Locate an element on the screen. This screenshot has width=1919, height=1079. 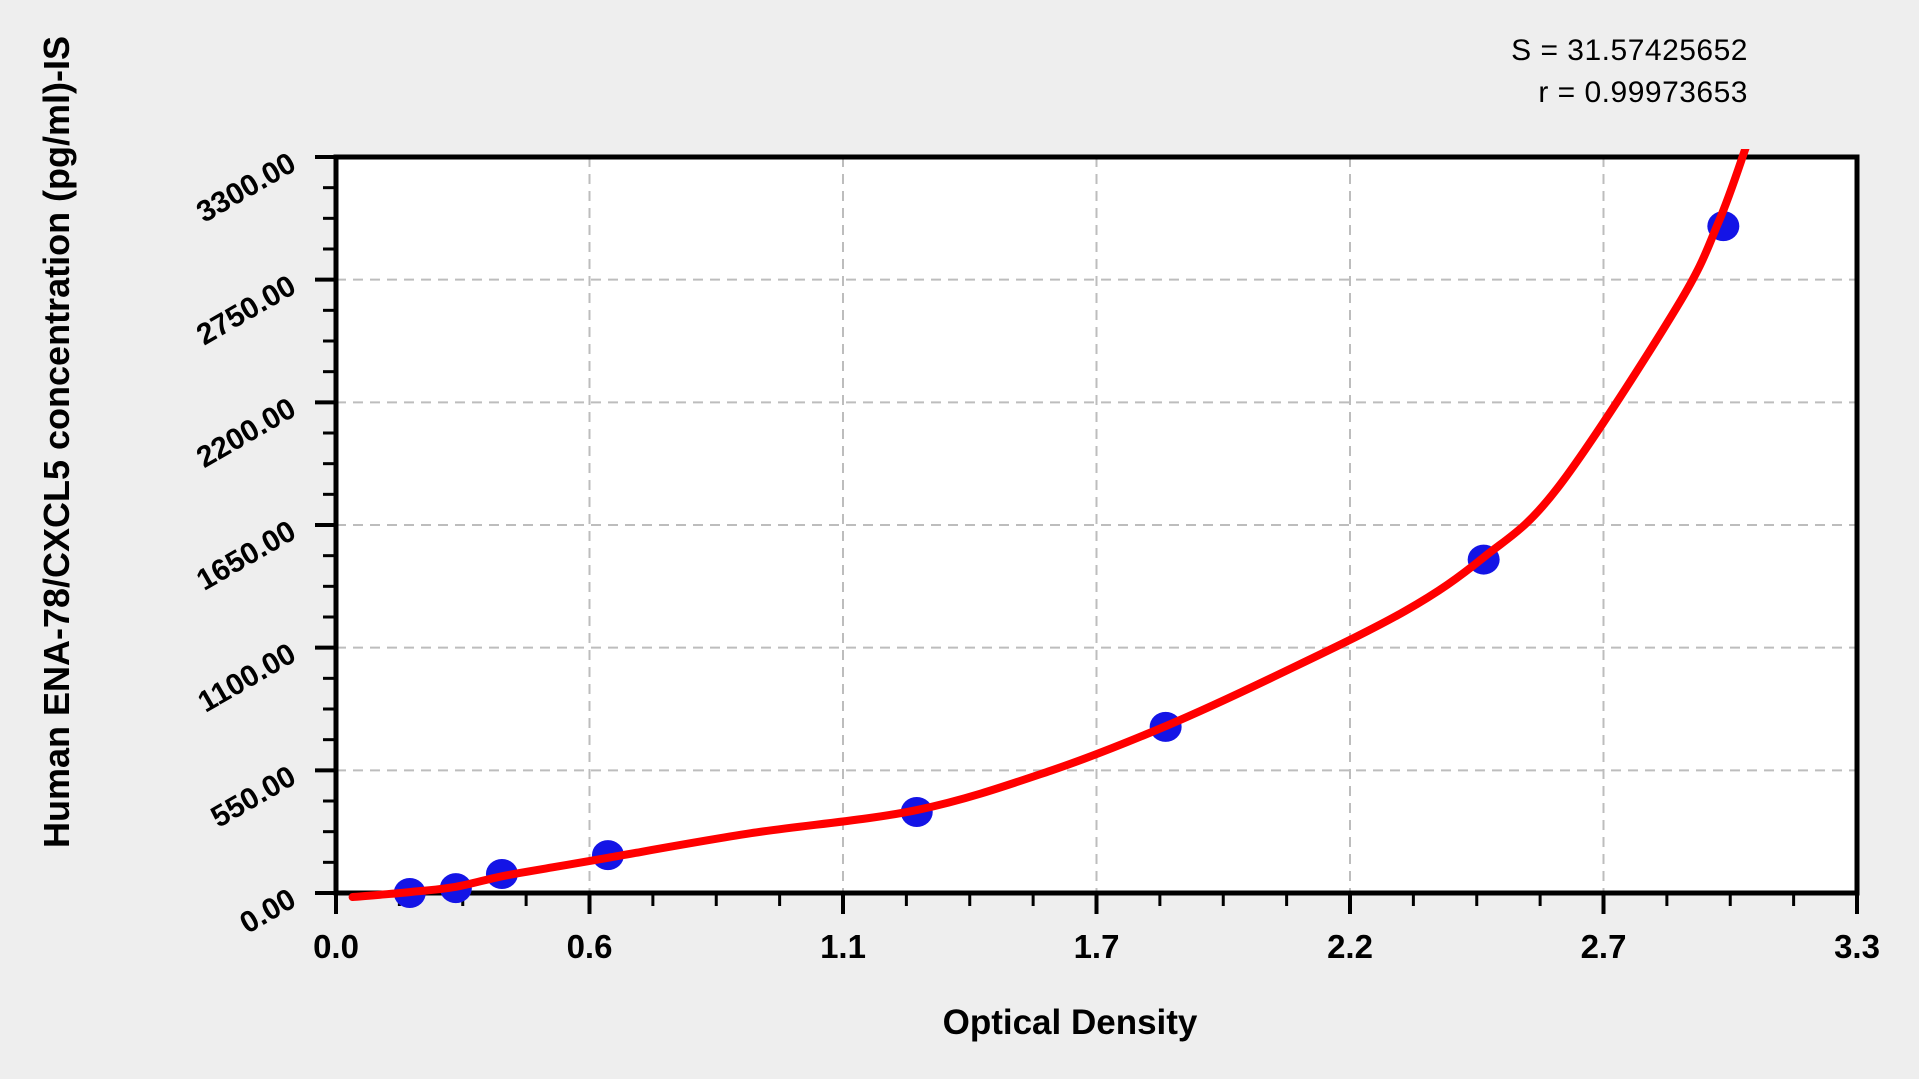
y-tick-label: 1650.00 is located at coordinates (246, 555).